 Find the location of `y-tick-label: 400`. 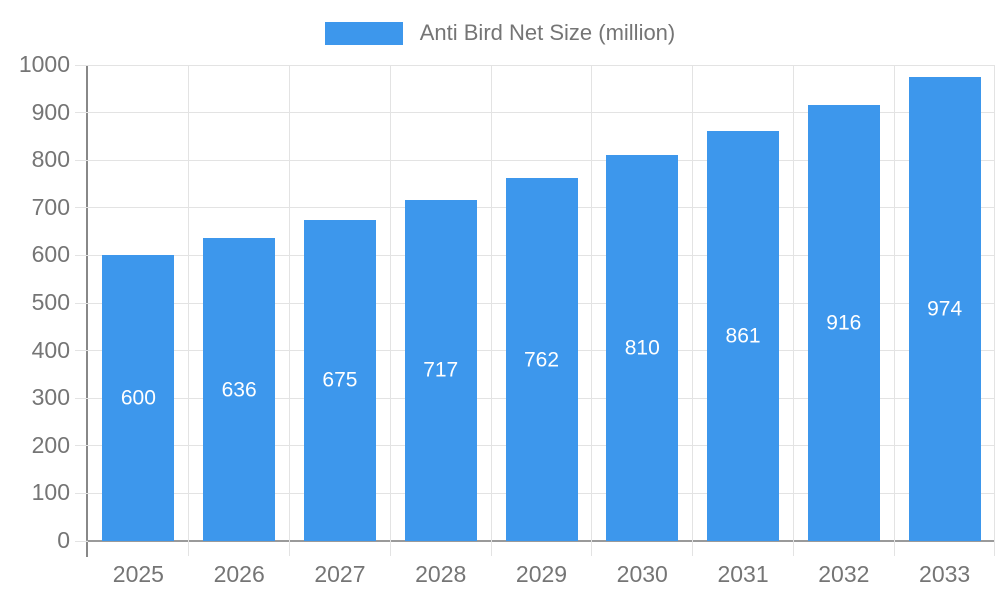

y-tick-label: 400 is located at coordinates (50, 349).